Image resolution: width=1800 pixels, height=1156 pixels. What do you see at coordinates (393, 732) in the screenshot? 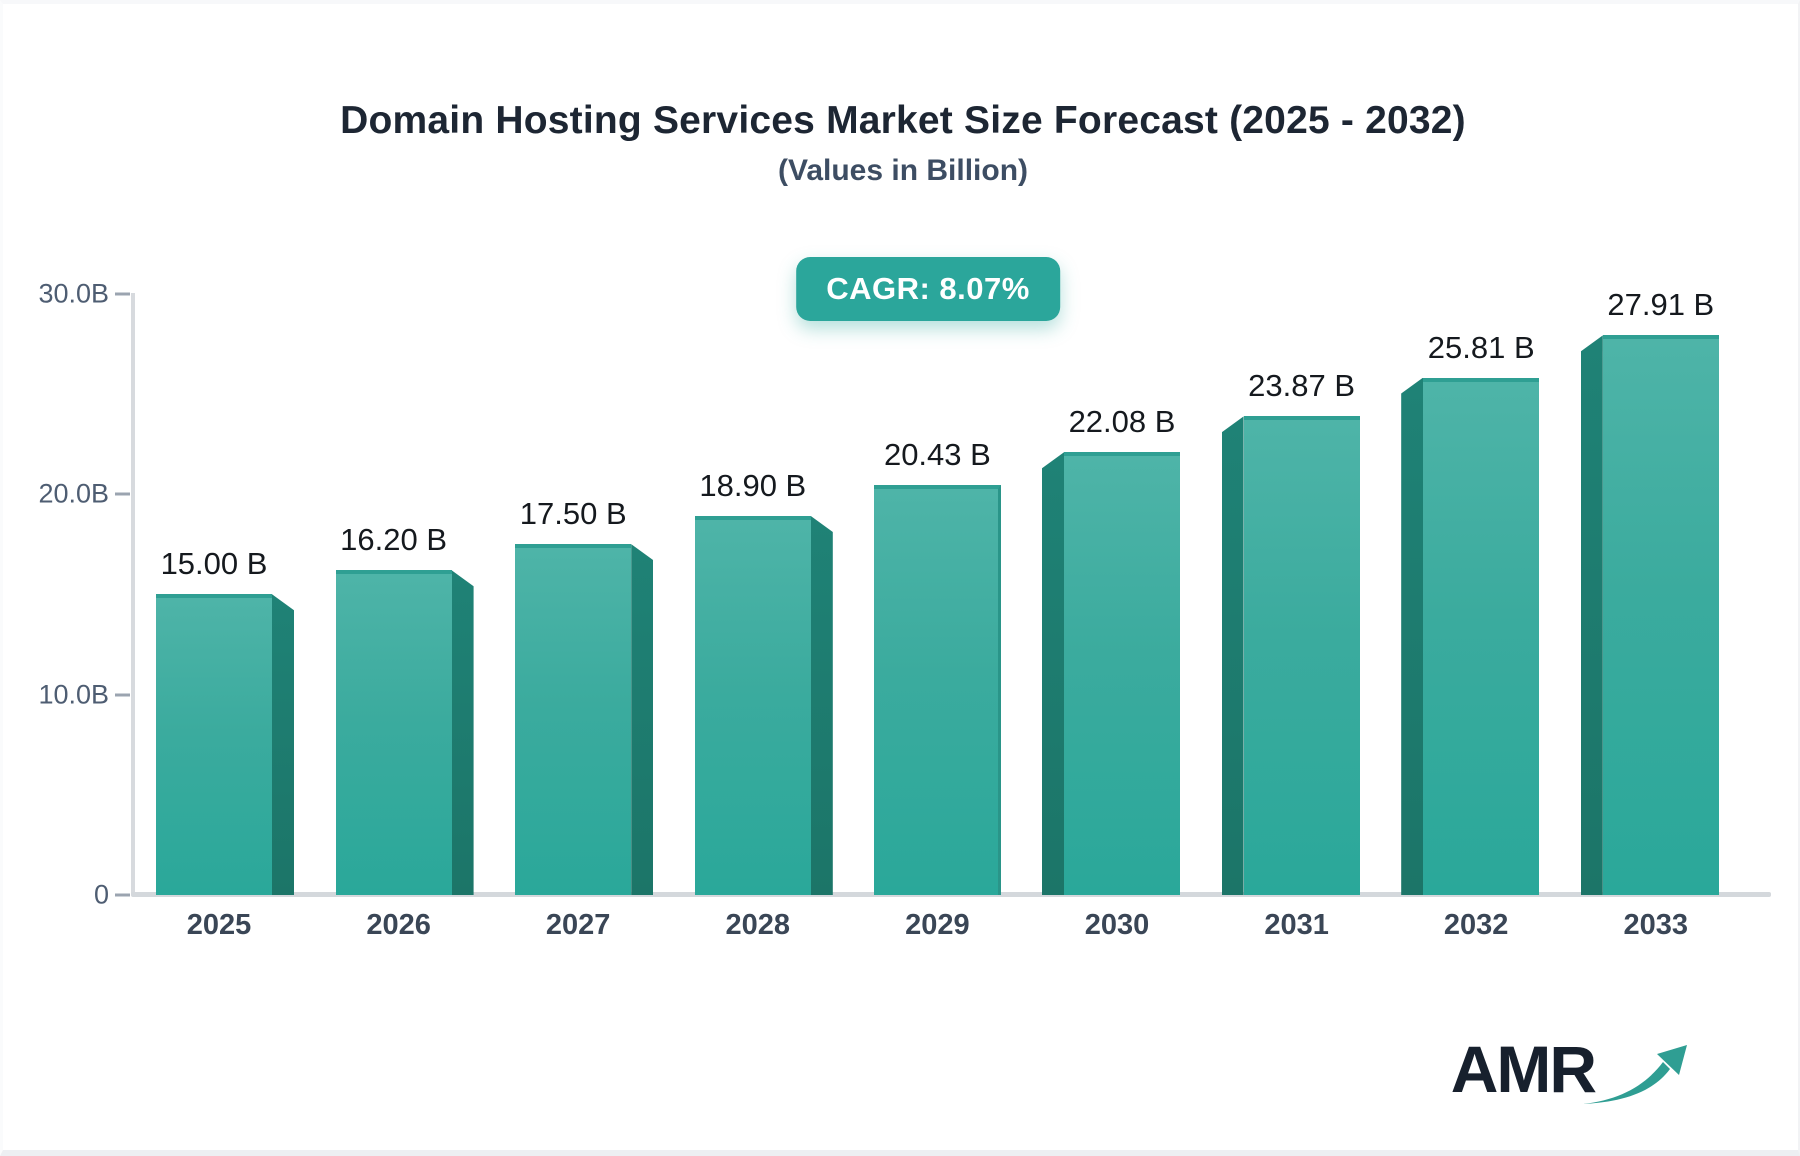
I see `bar-2026` at bounding box center [393, 732].